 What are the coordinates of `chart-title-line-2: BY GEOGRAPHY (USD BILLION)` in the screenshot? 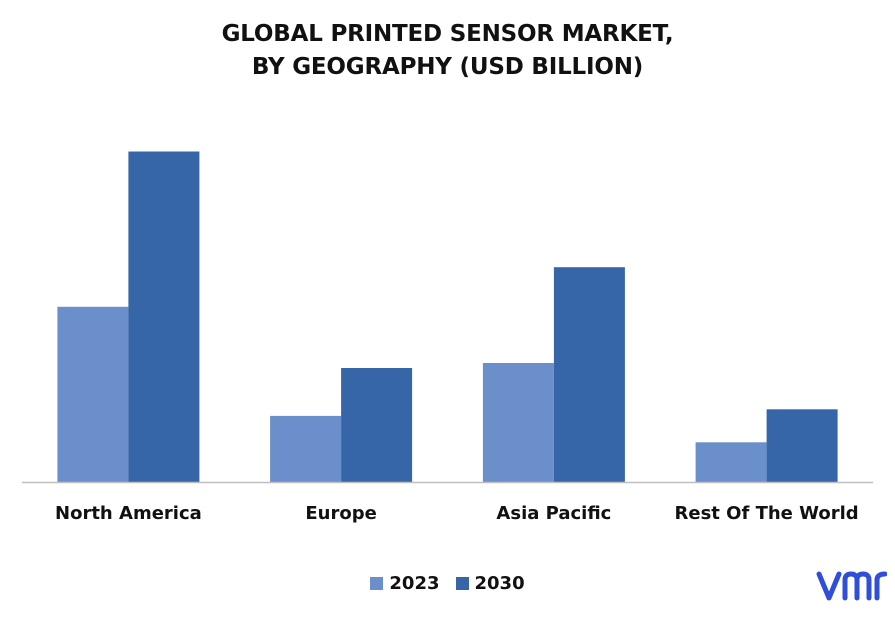 It's located at (447, 67).